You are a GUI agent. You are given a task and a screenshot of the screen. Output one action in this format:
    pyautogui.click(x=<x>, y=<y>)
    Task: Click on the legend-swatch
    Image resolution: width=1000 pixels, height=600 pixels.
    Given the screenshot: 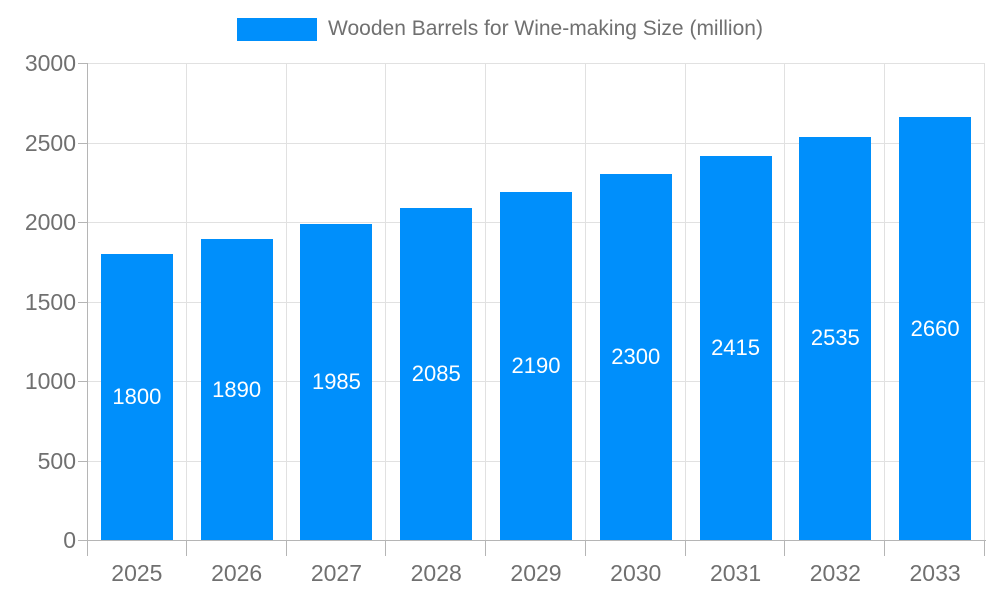 What is the action you would take?
    pyautogui.click(x=277, y=29)
    